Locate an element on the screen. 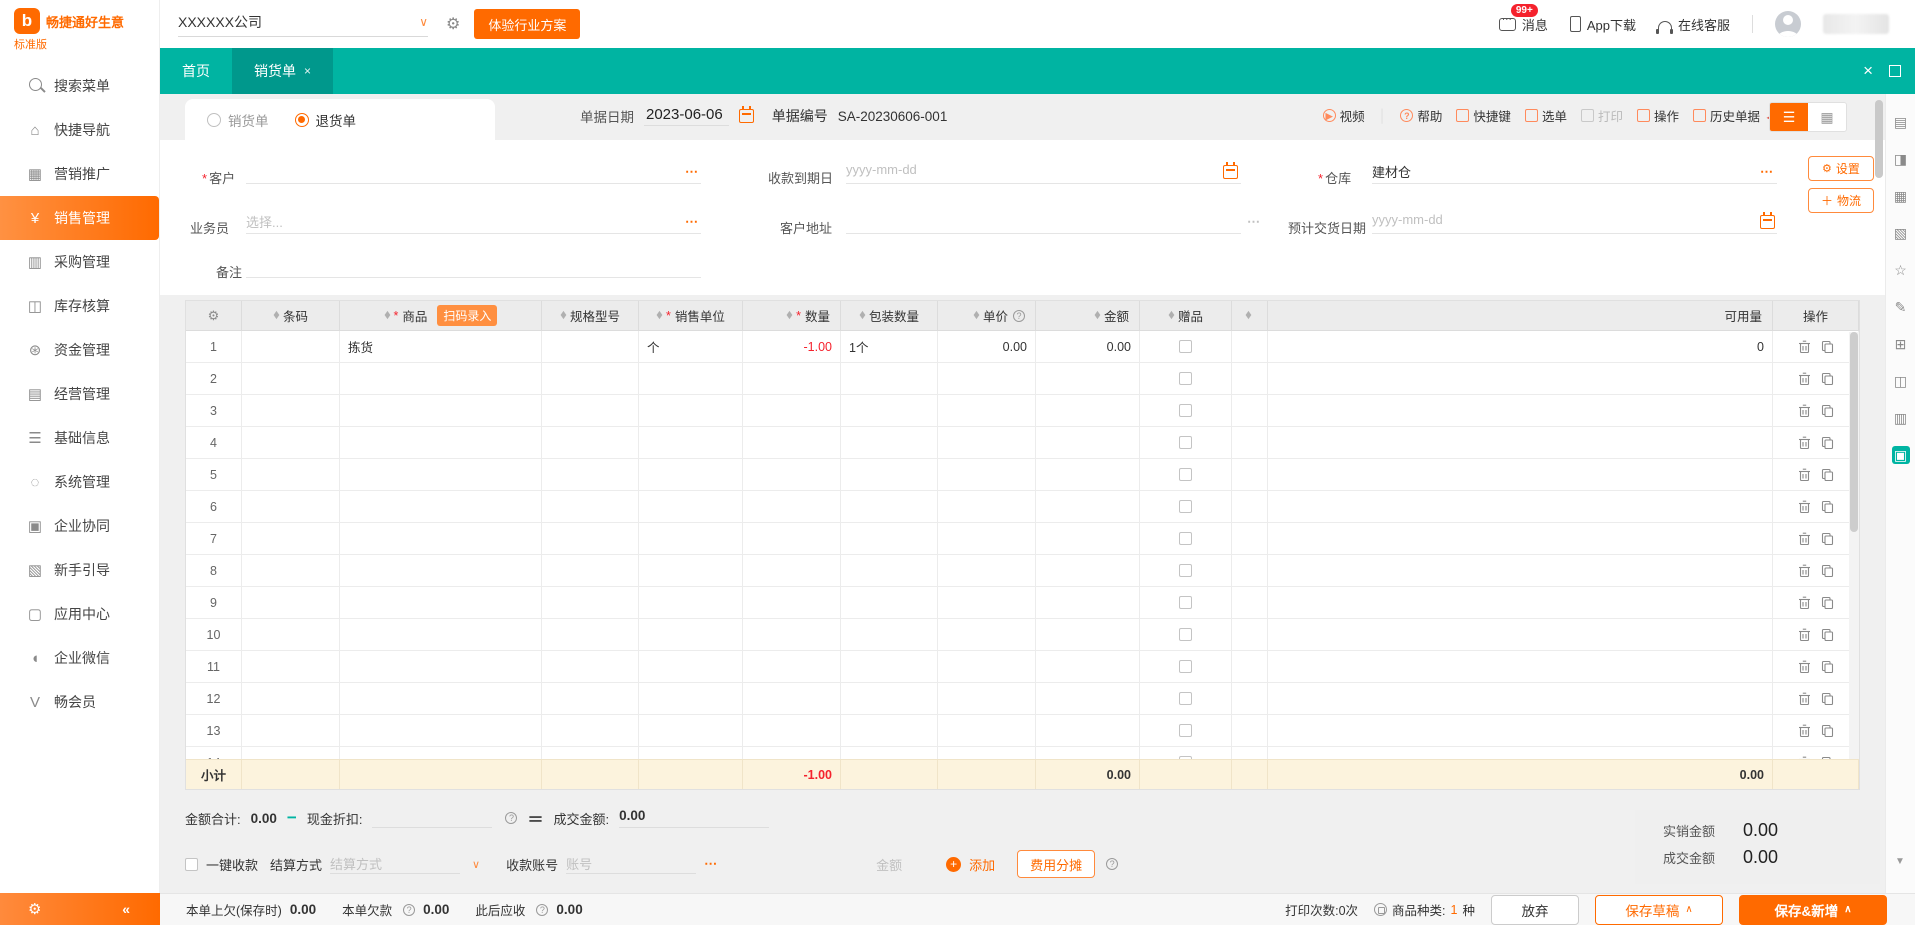 The width and height of the screenshot is (1915, 925). cell: 6 is located at coordinates (214, 506).